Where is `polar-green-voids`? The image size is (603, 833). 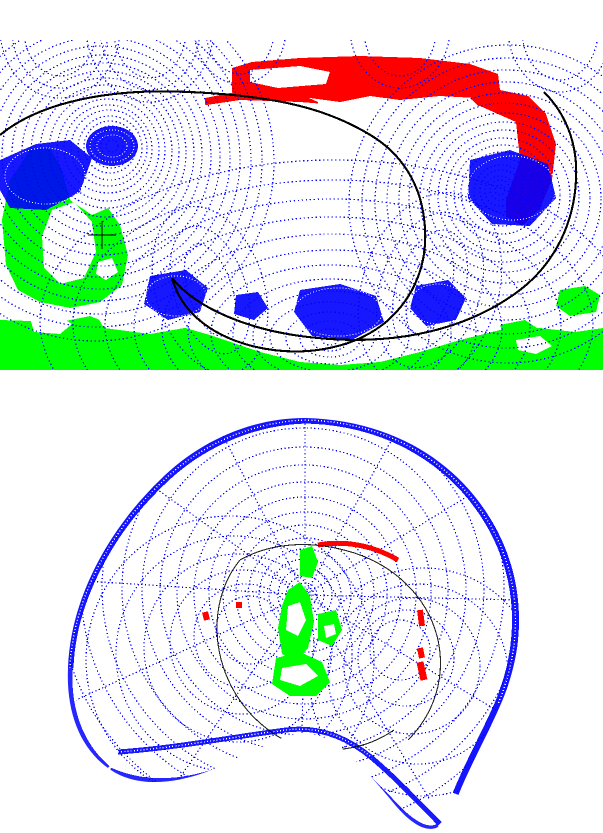 polar-green-voids is located at coordinates (308, 644).